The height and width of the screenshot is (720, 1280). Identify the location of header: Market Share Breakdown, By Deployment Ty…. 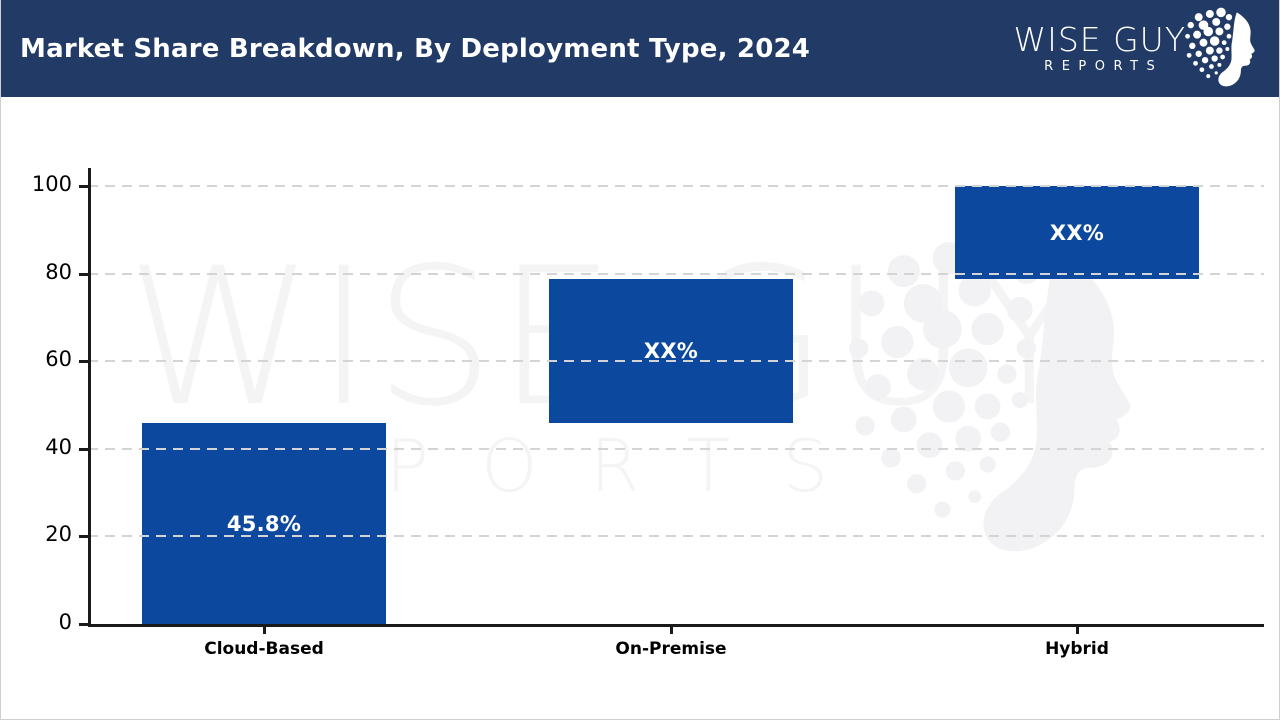
(640, 48).